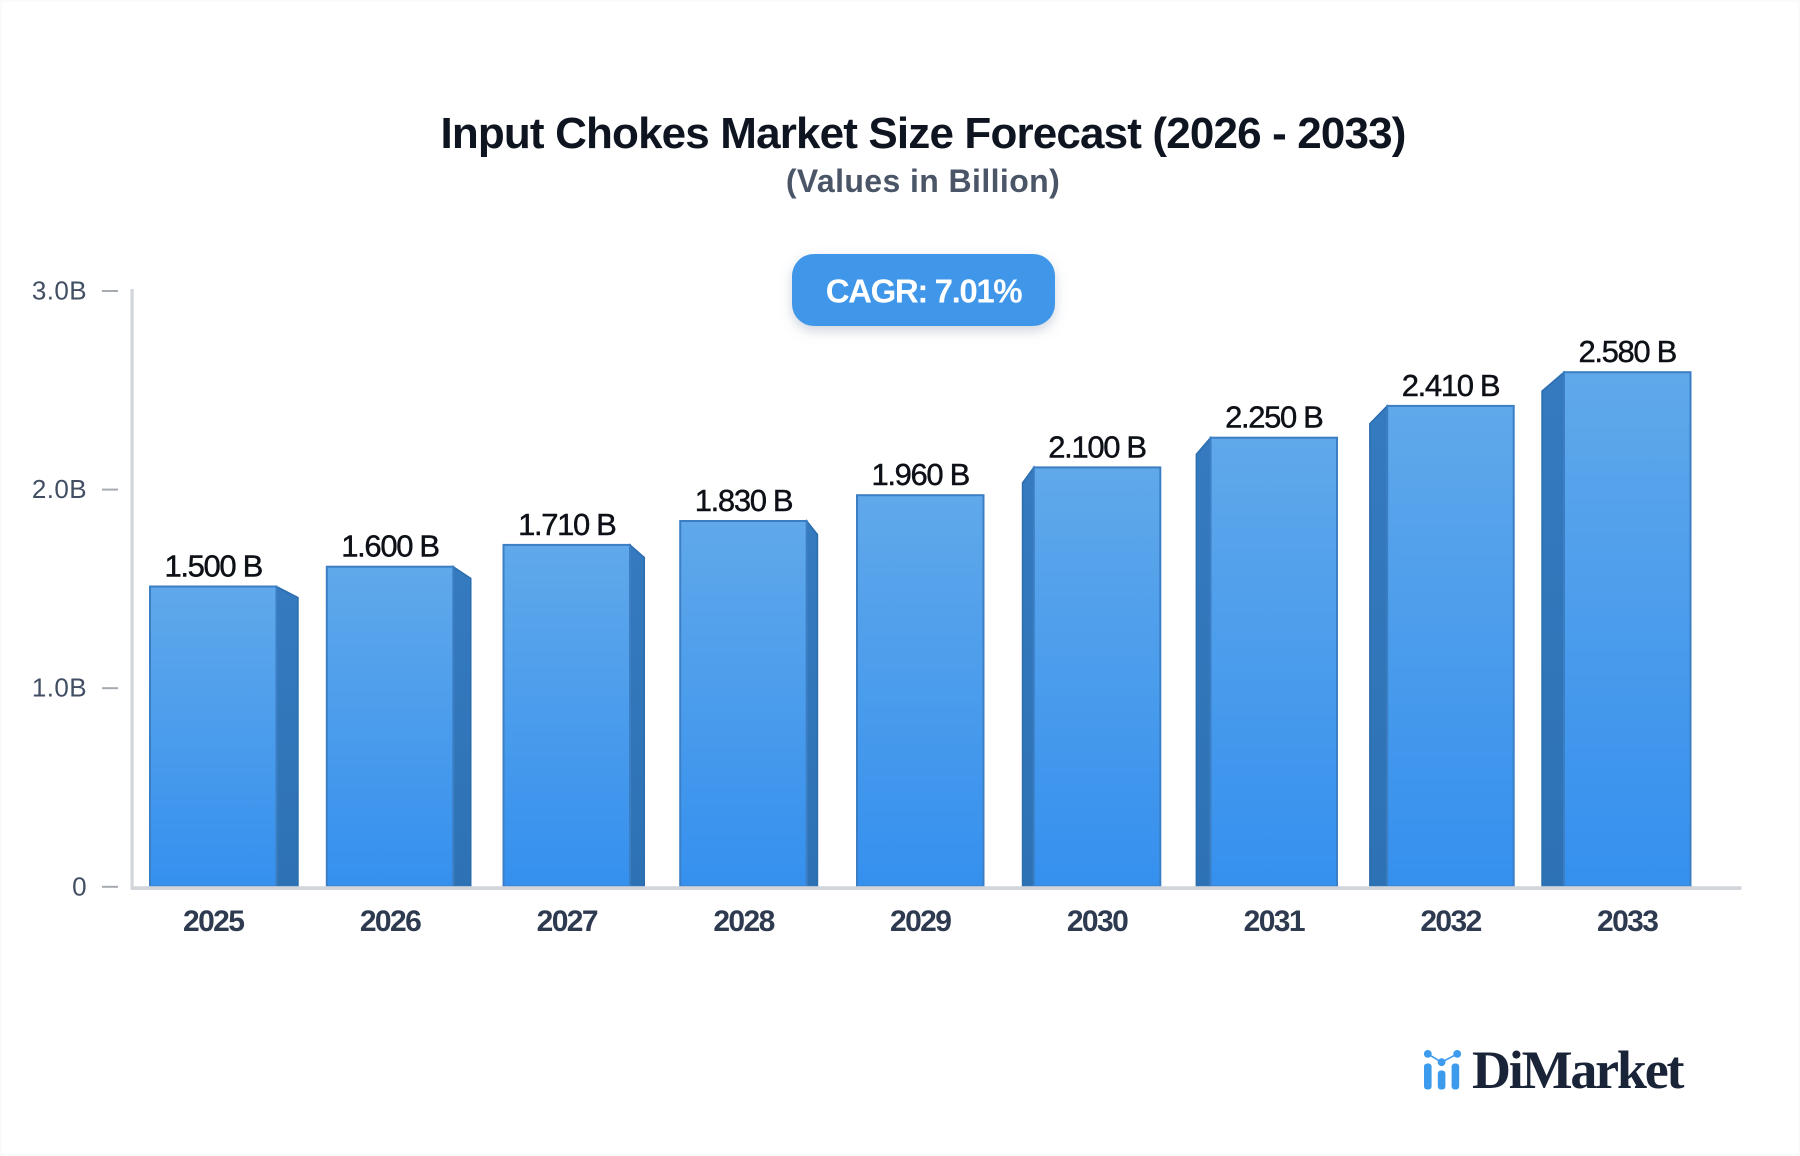 The width and height of the screenshot is (1800, 1156). Describe the element at coordinates (390, 546) in the screenshot. I see `svg-text: 1.600 B` at that location.